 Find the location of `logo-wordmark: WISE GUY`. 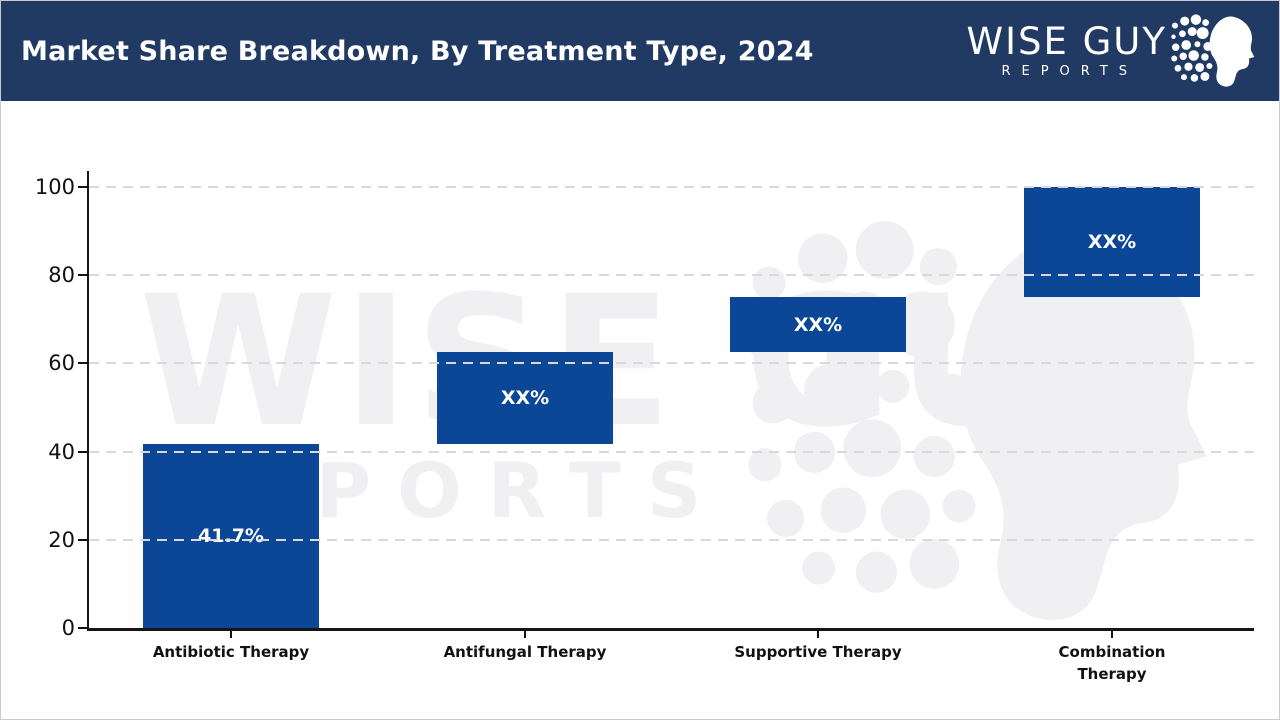

logo-wordmark: WISE GUY is located at coordinates (1066, 41).